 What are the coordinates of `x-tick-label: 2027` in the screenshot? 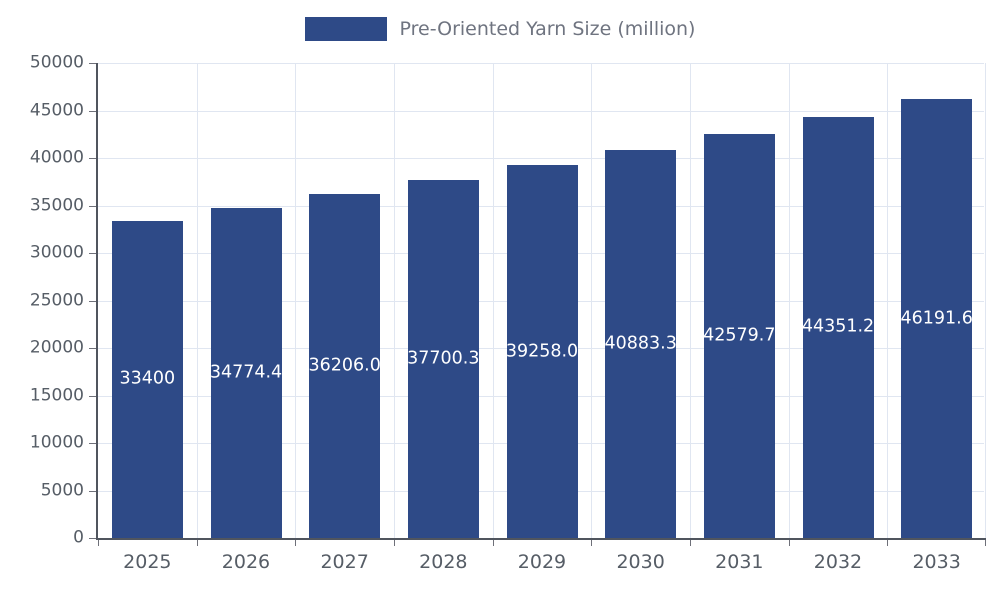 It's located at (344, 562).